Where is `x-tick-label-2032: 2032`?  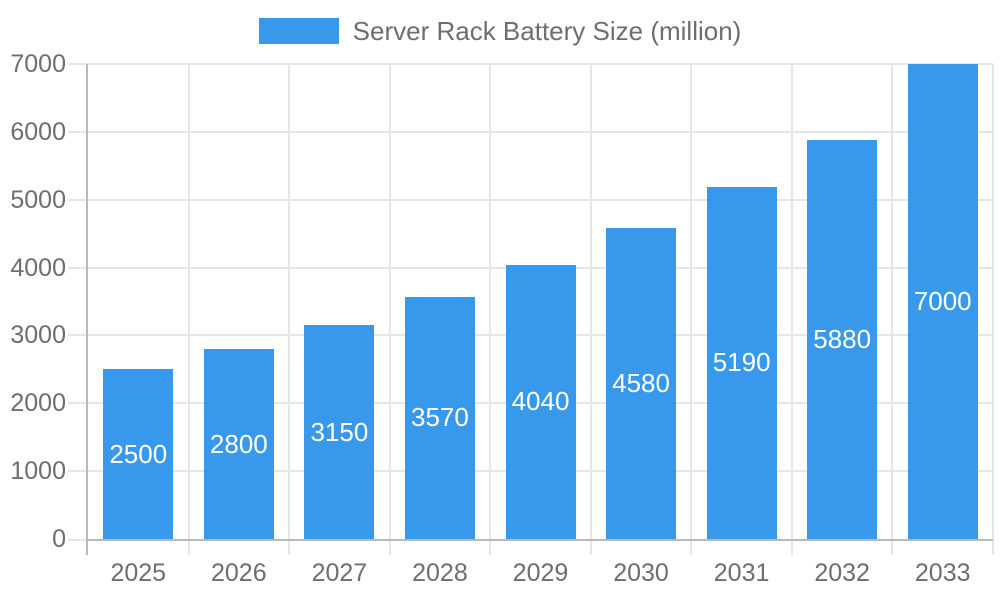
x-tick-label-2032: 2032 is located at coordinates (842, 573).